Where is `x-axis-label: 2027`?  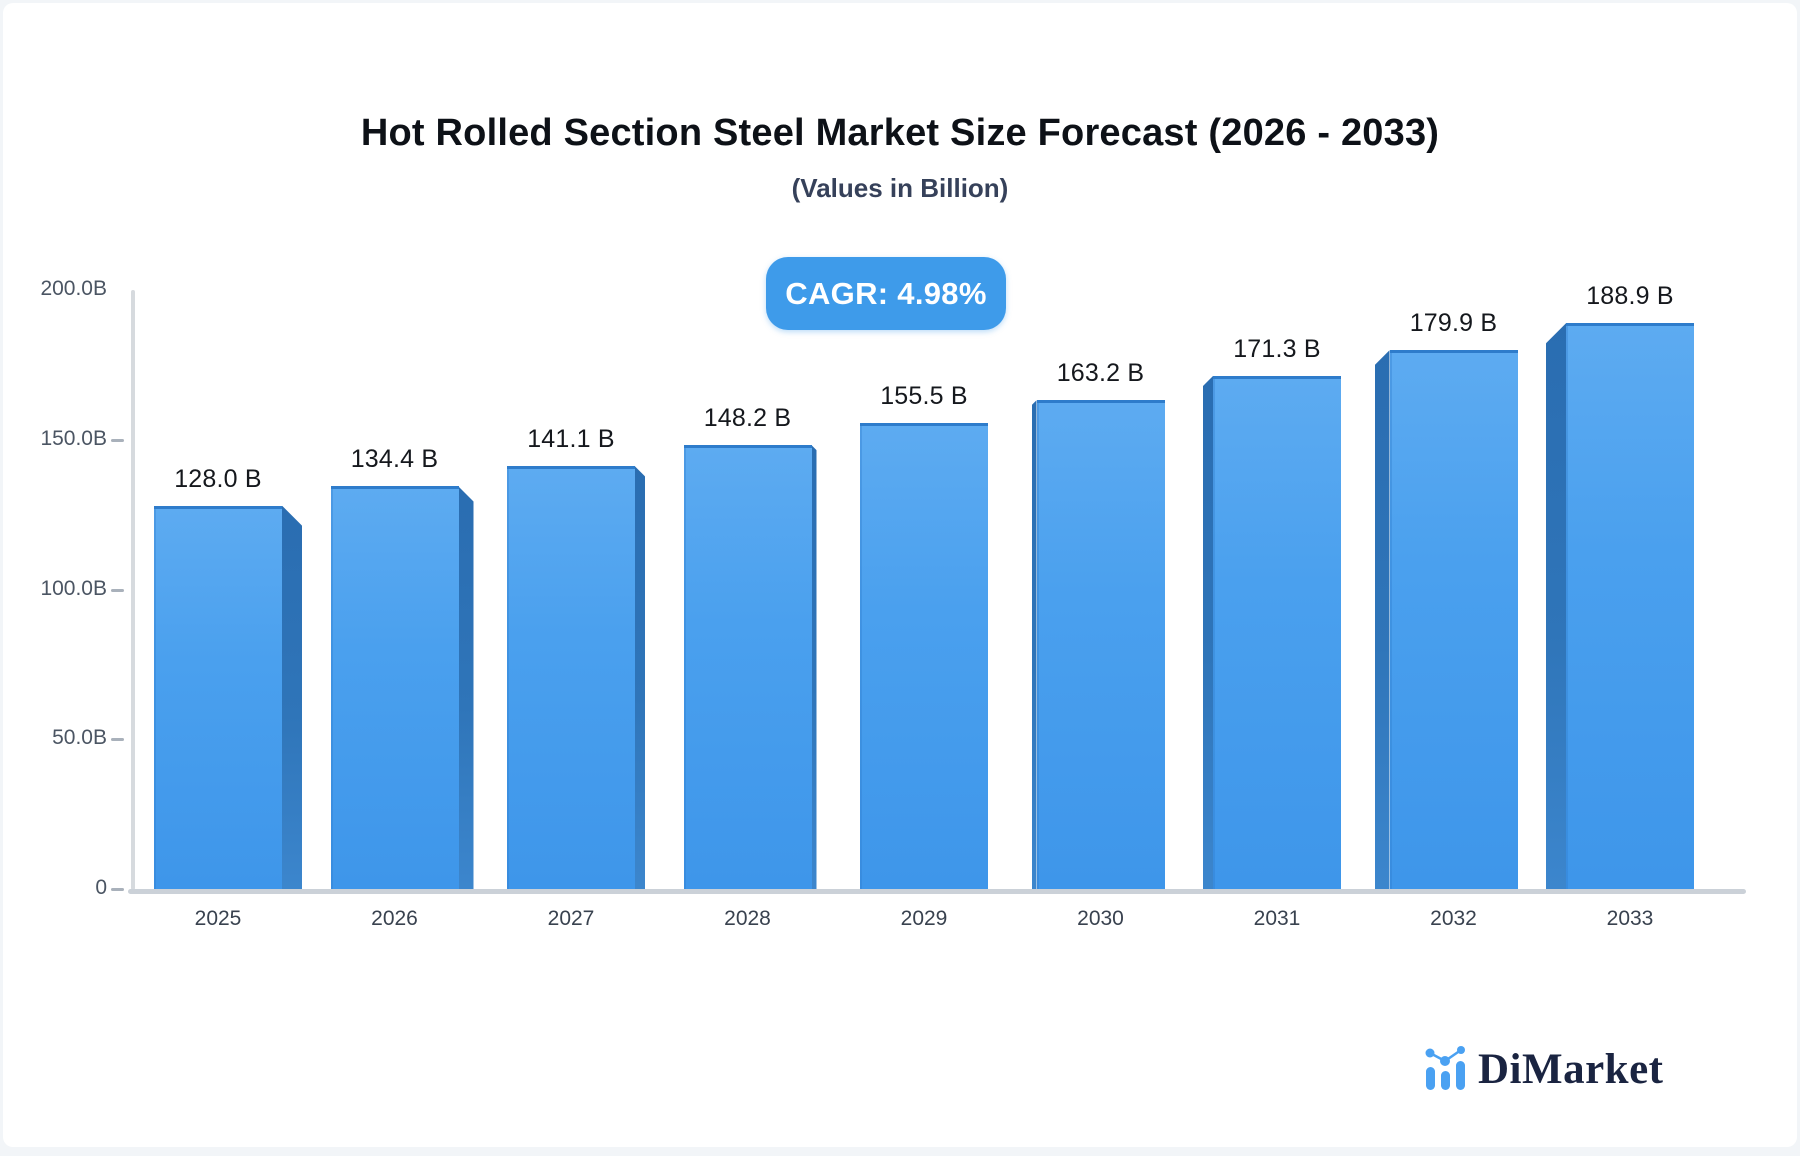 x-axis-label: 2027 is located at coordinates (571, 918).